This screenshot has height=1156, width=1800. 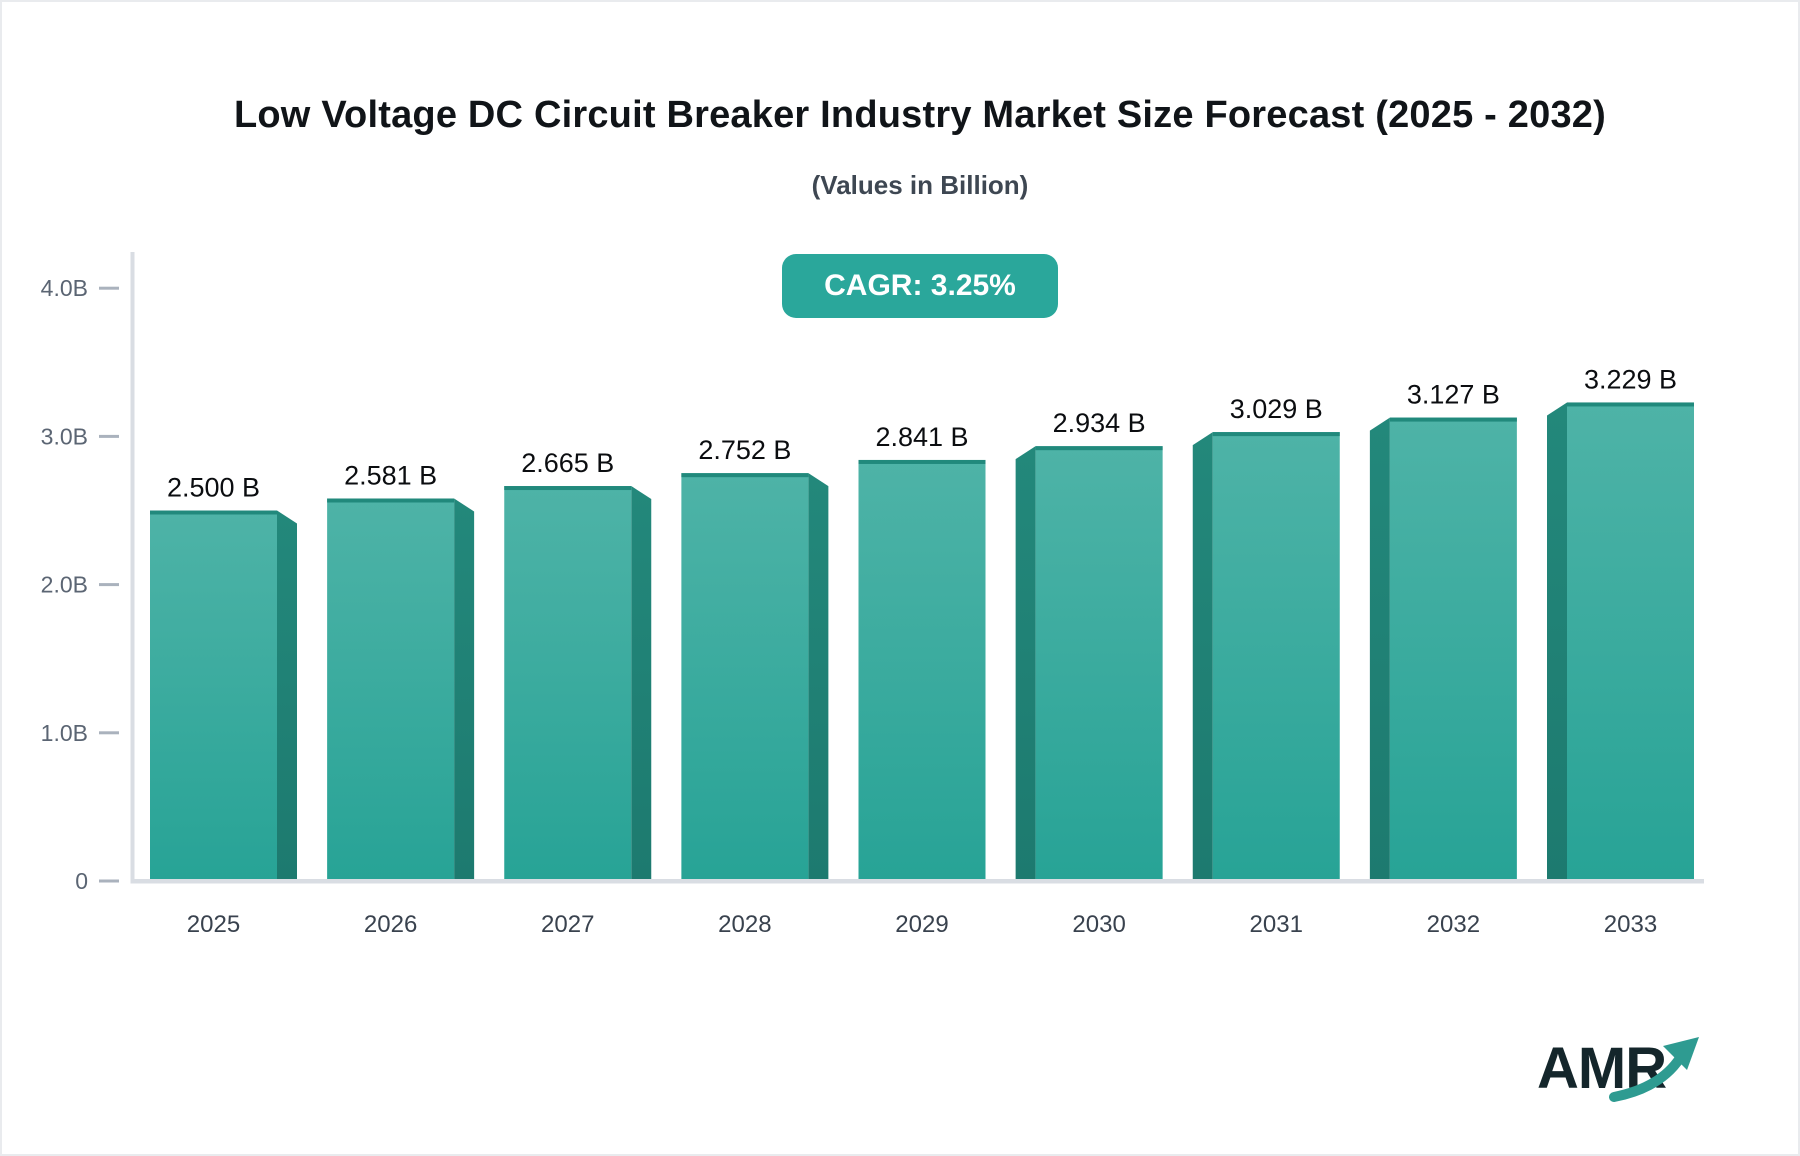 What do you see at coordinates (1379, 649) in the screenshot?
I see `bar-side-2032` at bounding box center [1379, 649].